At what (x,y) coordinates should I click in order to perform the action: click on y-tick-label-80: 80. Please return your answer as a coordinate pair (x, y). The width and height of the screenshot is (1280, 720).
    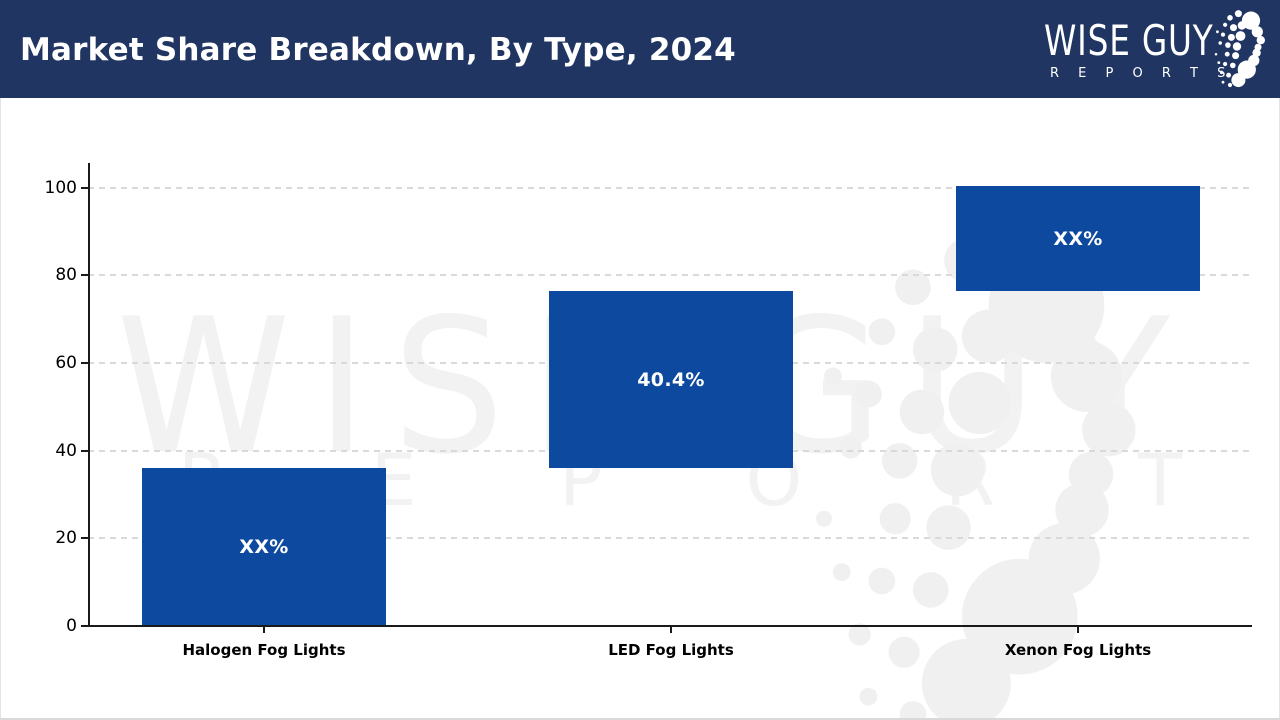
    Looking at the image, I should click on (66, 275).